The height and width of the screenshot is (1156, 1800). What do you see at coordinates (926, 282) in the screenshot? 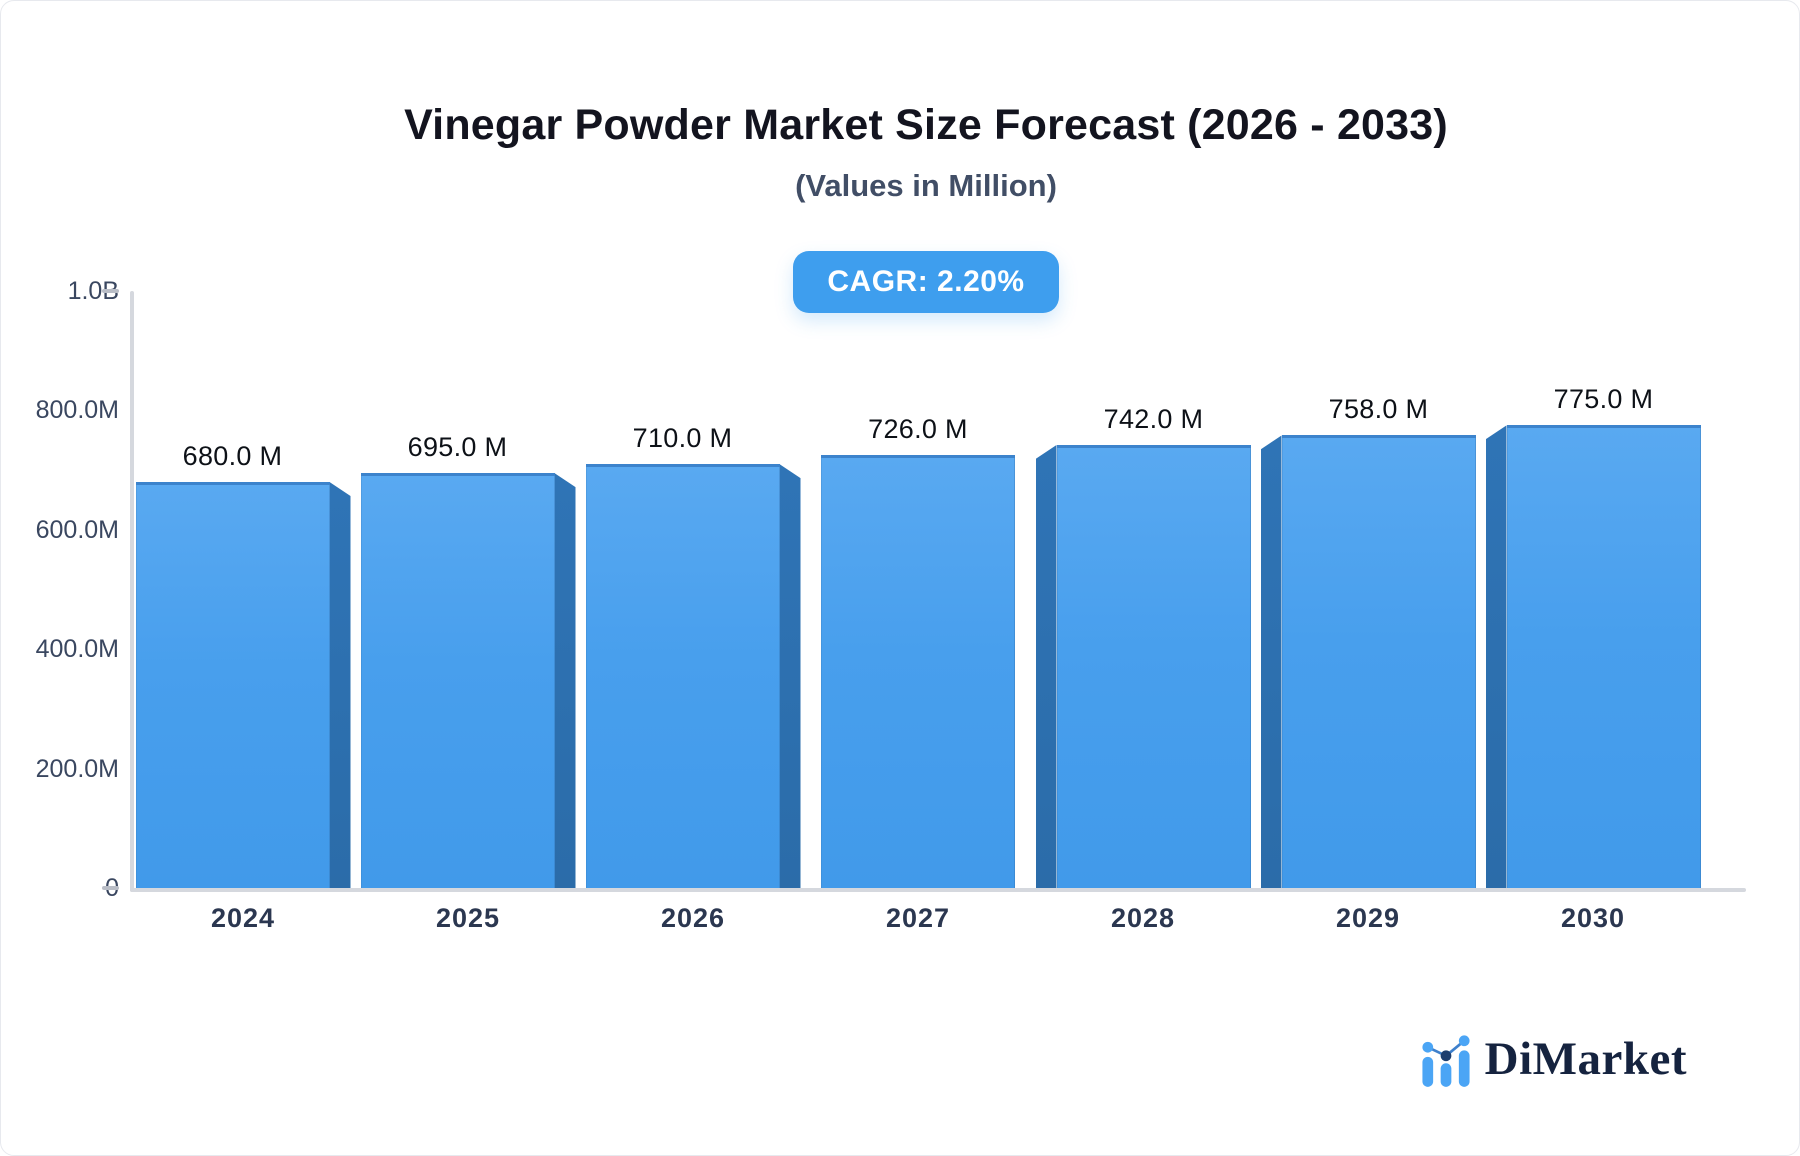
I see `cagr-badge: CAGR: 2.20%` at bounding box center [926, 282].